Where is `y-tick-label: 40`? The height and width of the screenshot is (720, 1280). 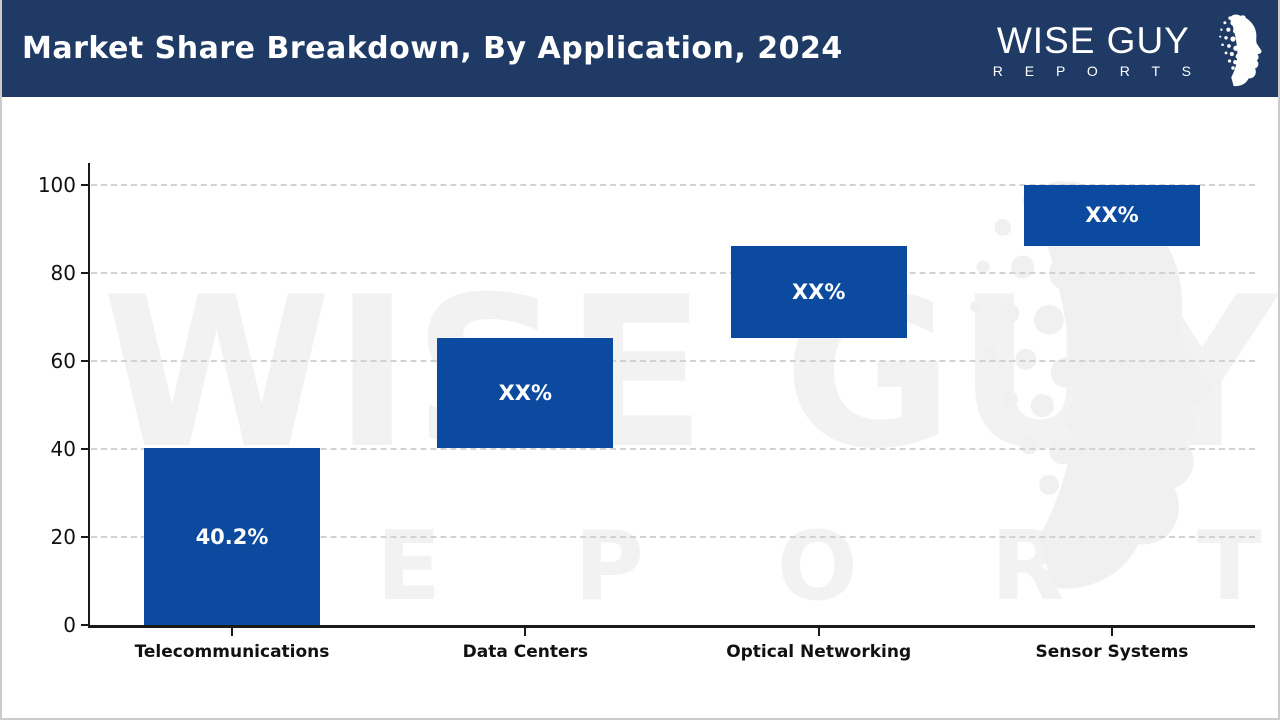 y-tick-label: 40 is located at coordinates (63, 449).